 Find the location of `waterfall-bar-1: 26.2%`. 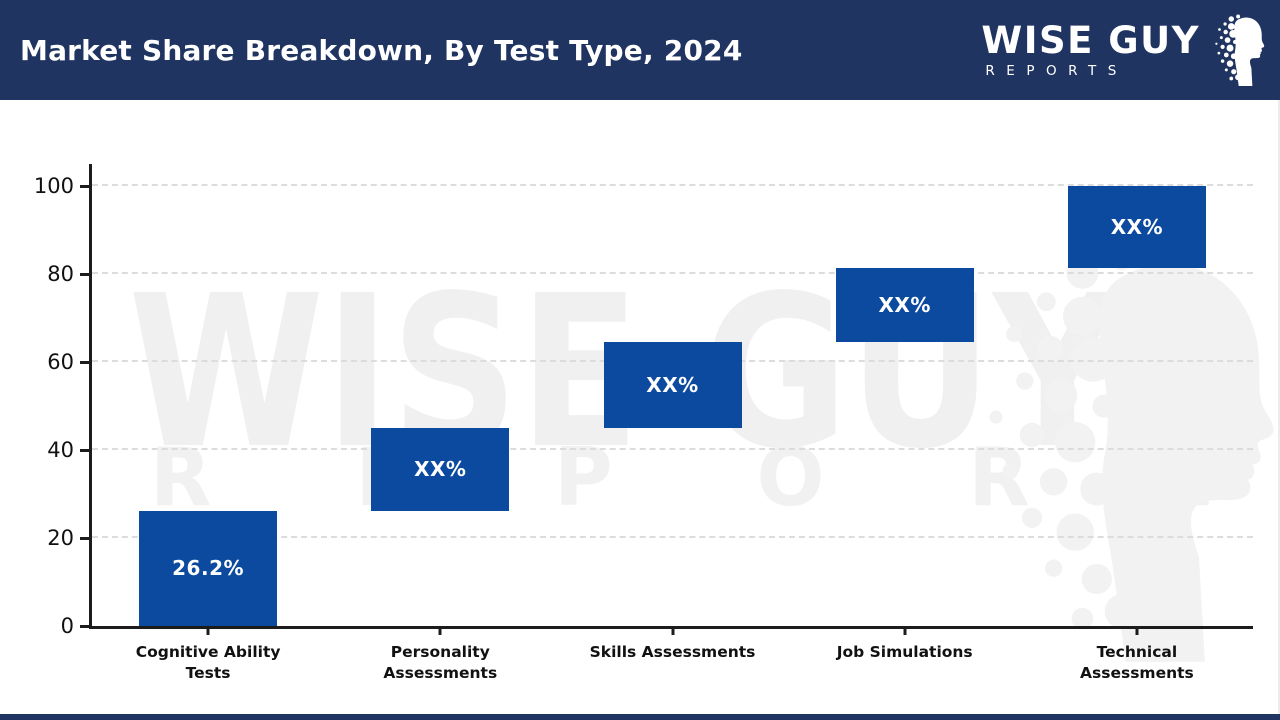

waterfall-bar-1: 26.2% is located at coordinates (208, 568).